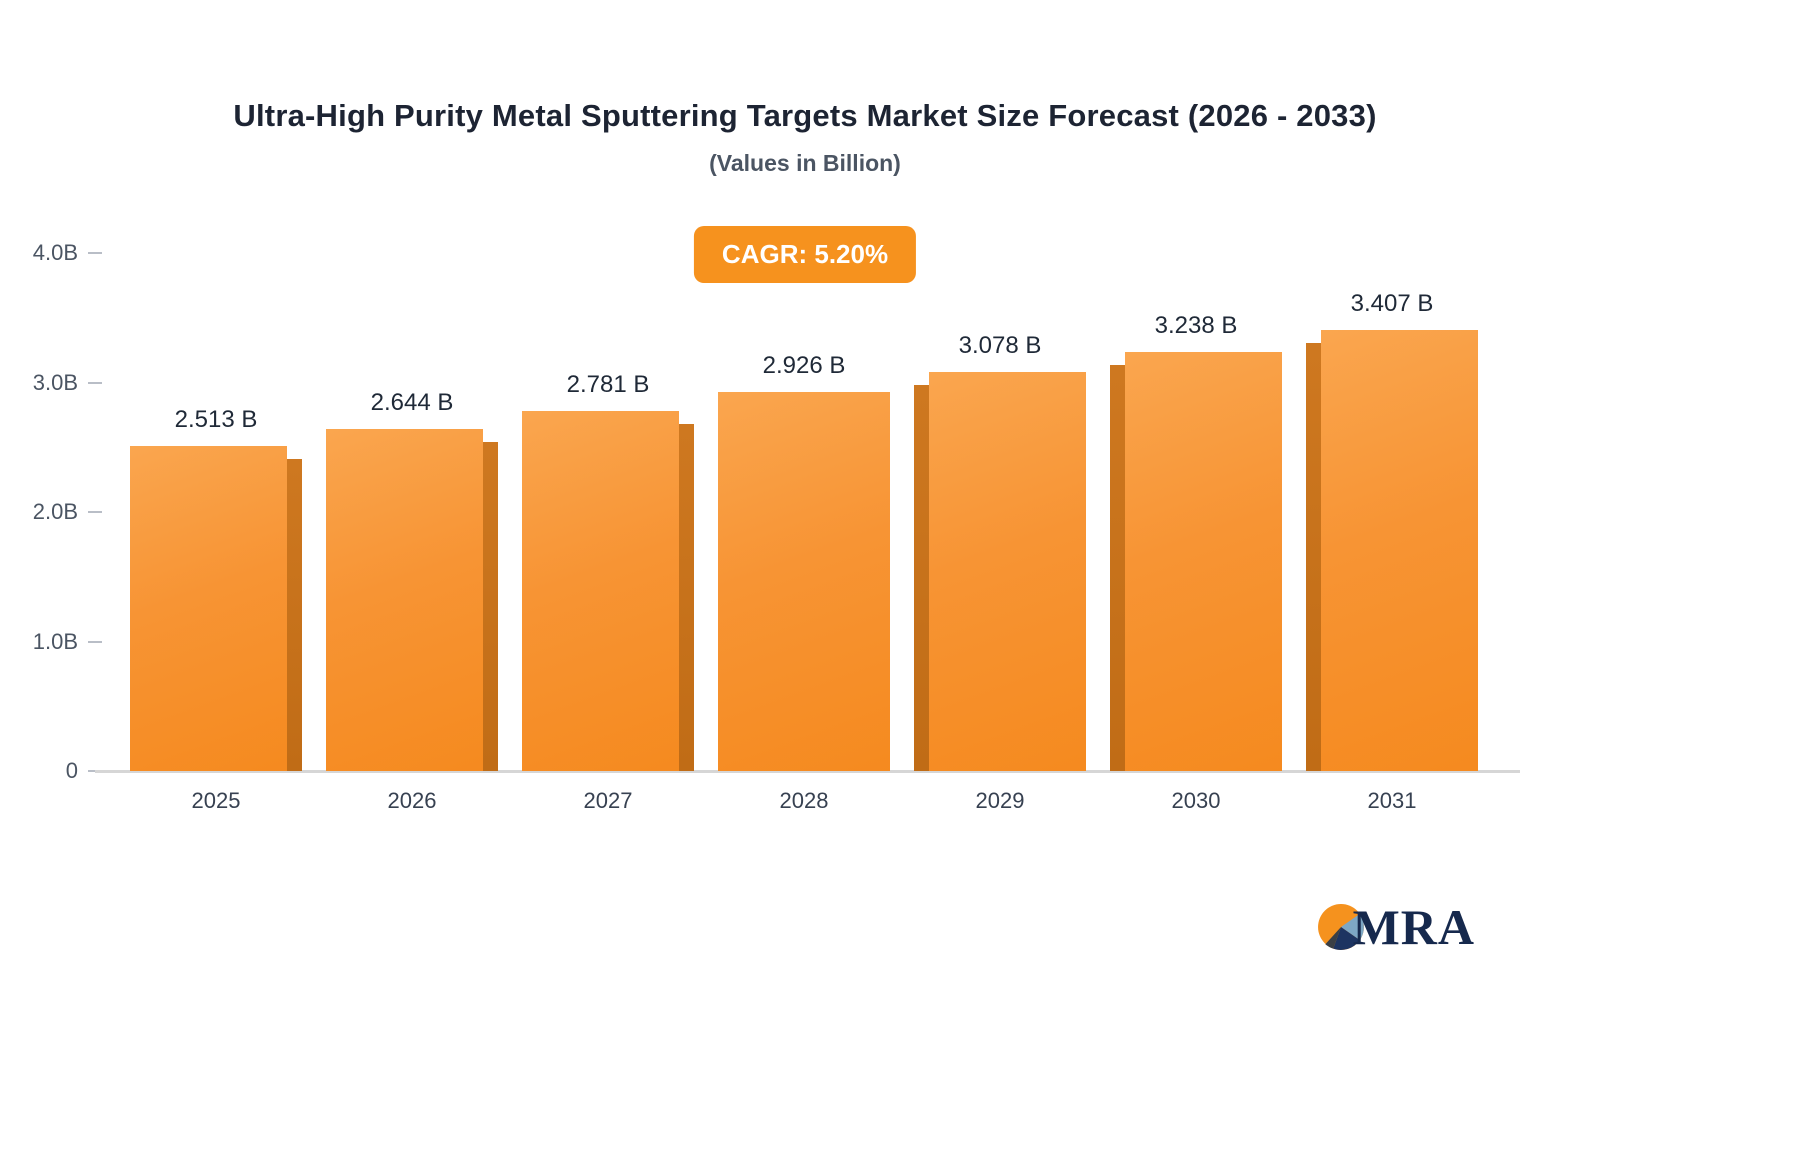 The height and width of the screenshot is (1156, 1800). I want to click on bar-2027, so click(608, 590).